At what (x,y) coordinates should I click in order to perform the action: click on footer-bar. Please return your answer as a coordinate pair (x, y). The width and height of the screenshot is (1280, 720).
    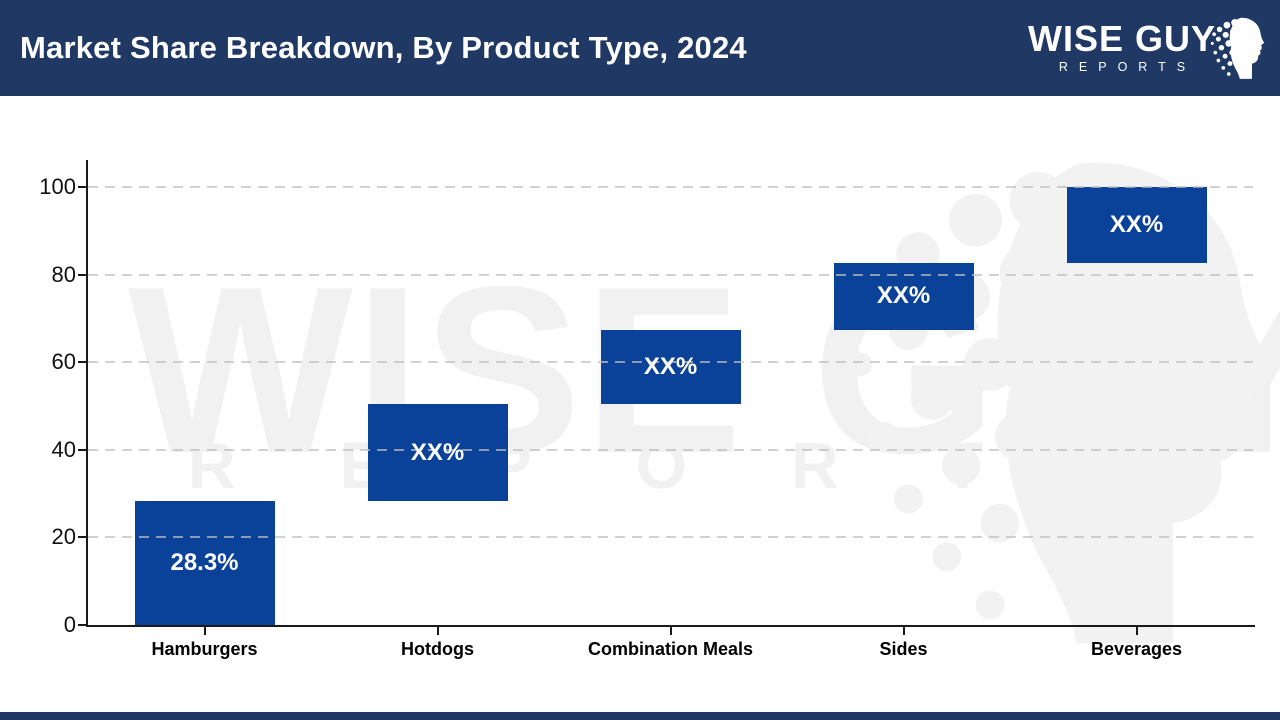
    Looking at the image, I should click on (640, 716).